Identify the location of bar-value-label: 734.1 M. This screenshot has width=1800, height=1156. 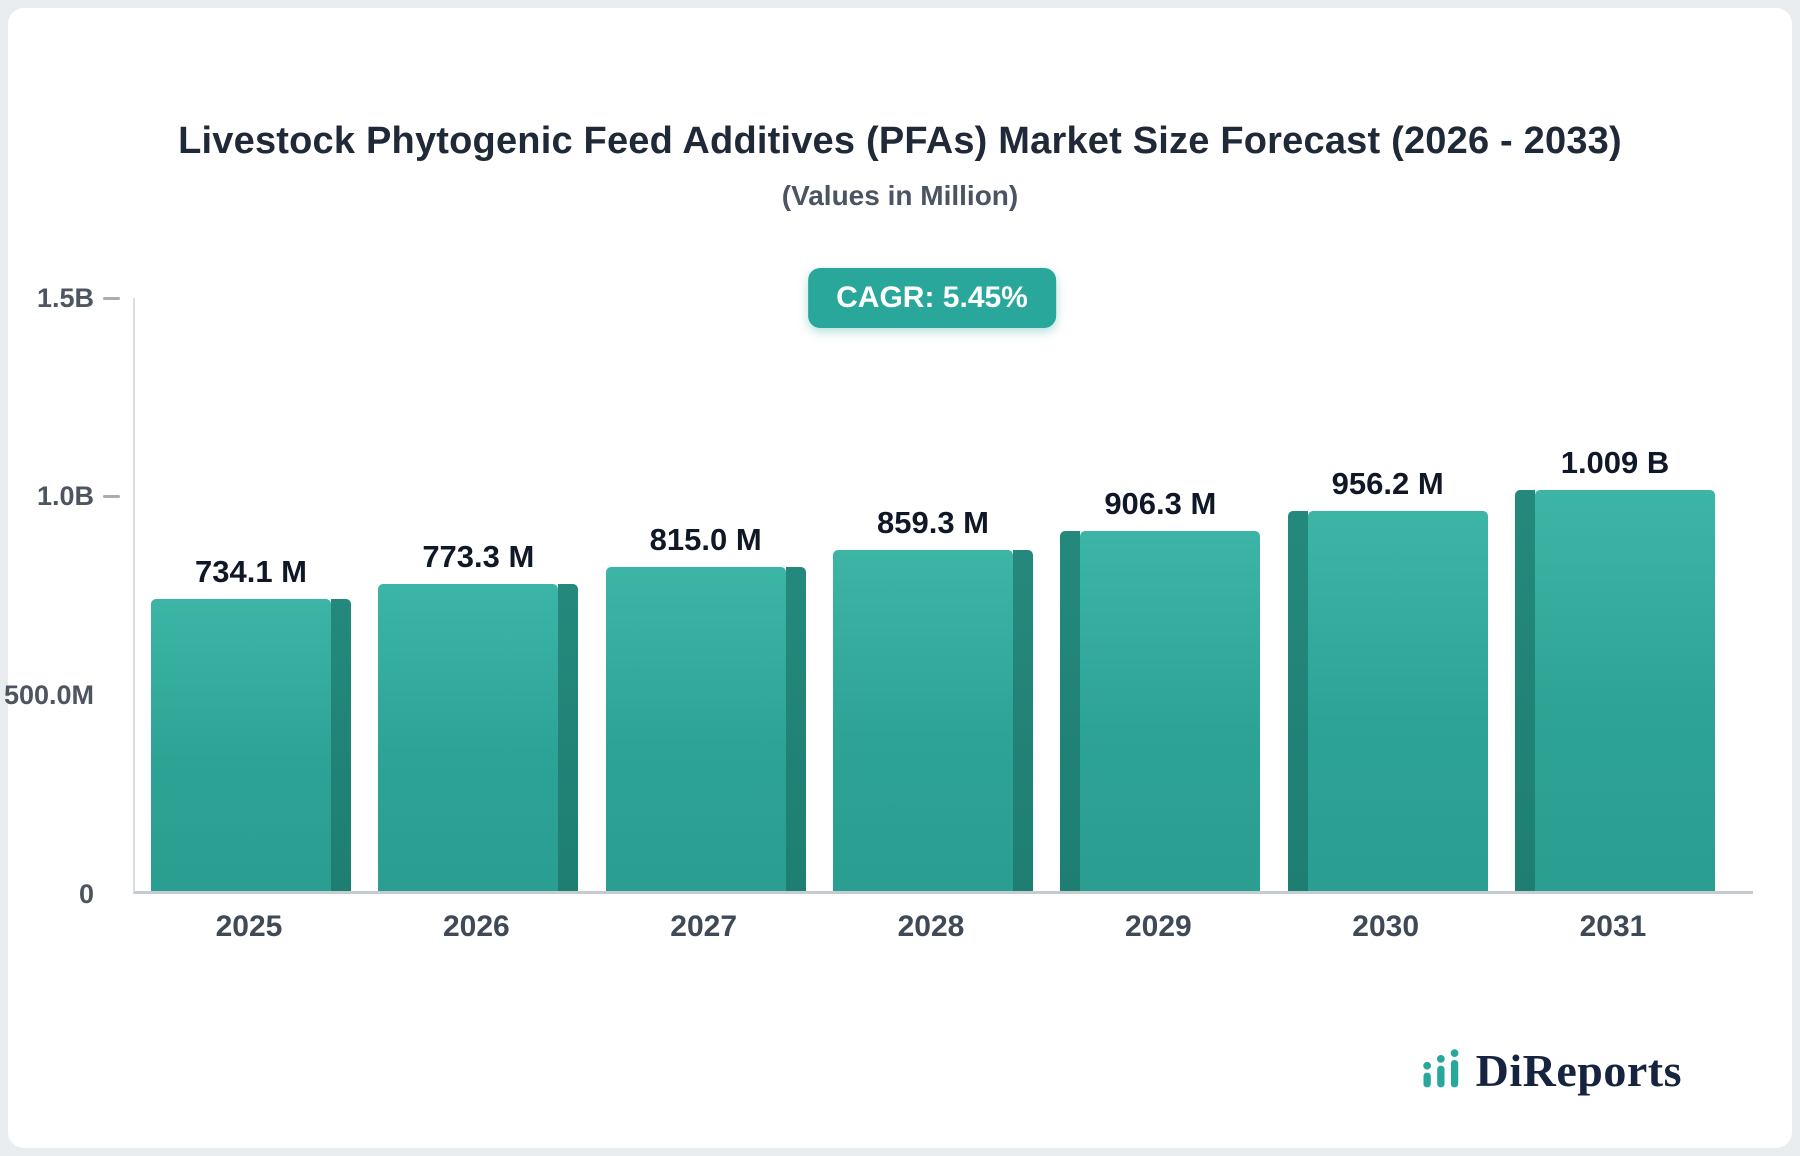
(250, 572).